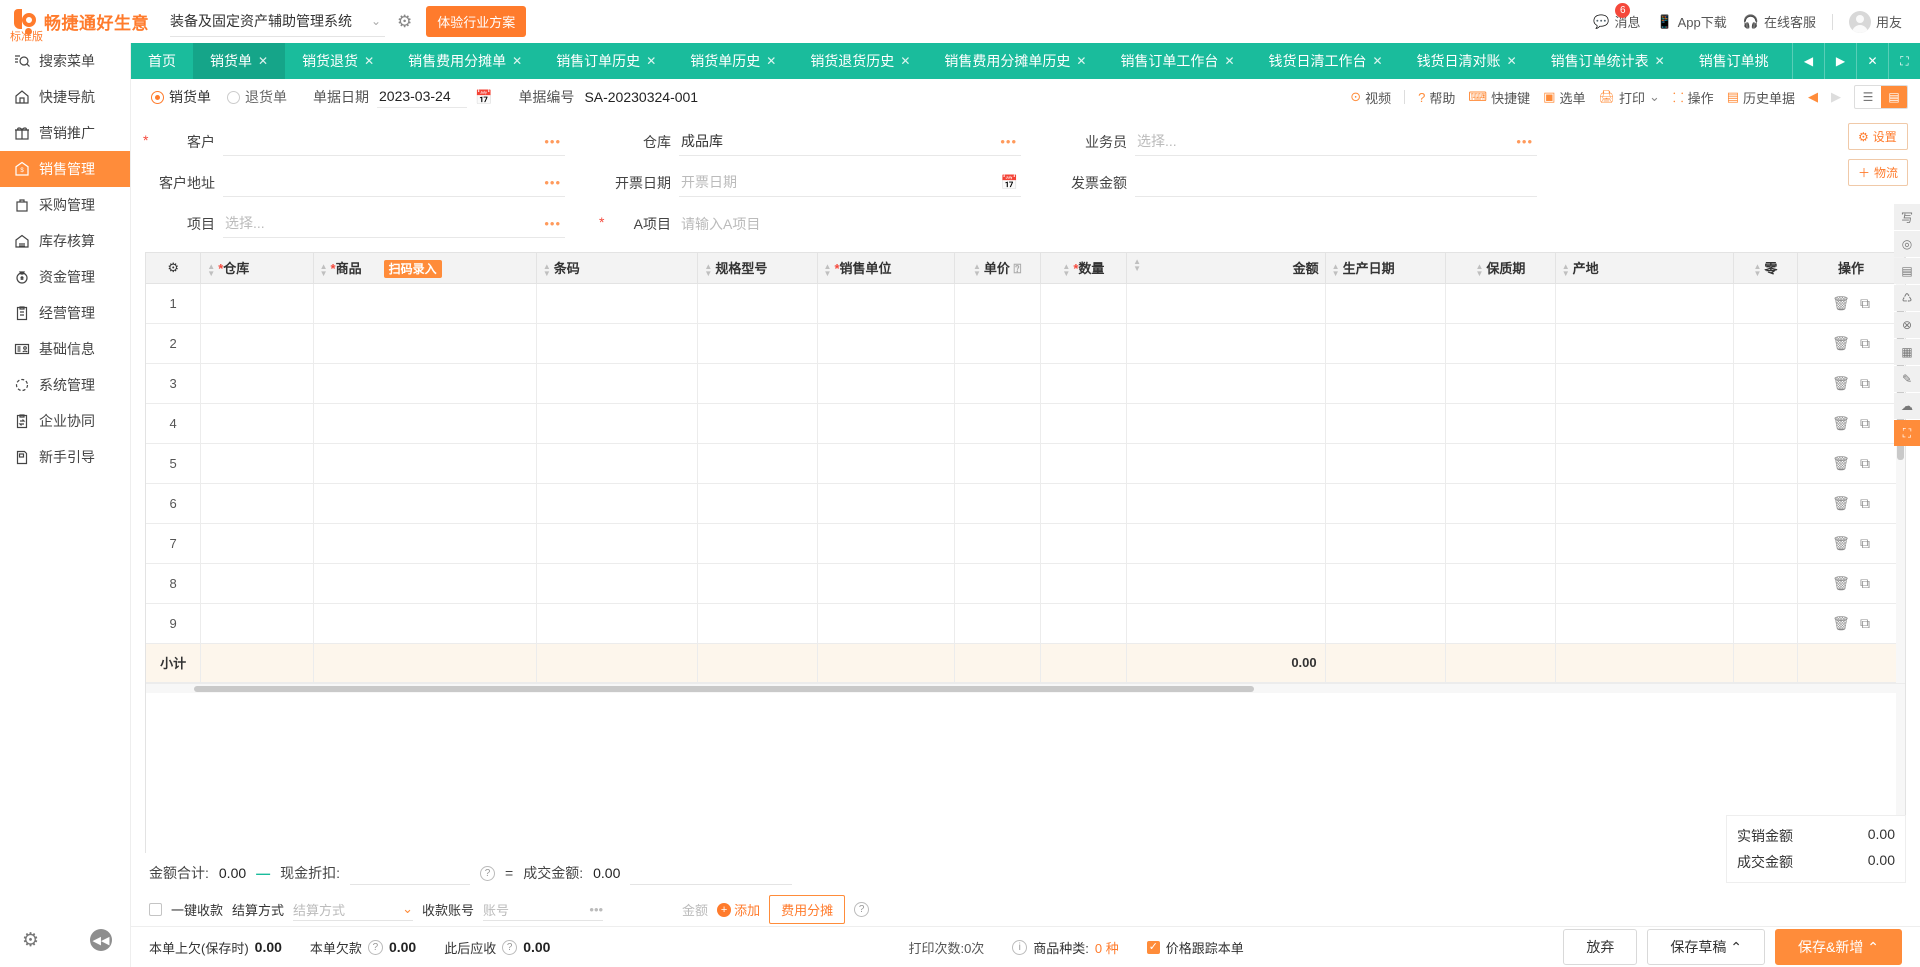 The height and width of the screenshot is (967, 1920). What do you see at coordinates (606, 61) in the screenshot?
I see `tab-sales-order-history: 销售订单历史 ✕` at bounding box center [606, 61].